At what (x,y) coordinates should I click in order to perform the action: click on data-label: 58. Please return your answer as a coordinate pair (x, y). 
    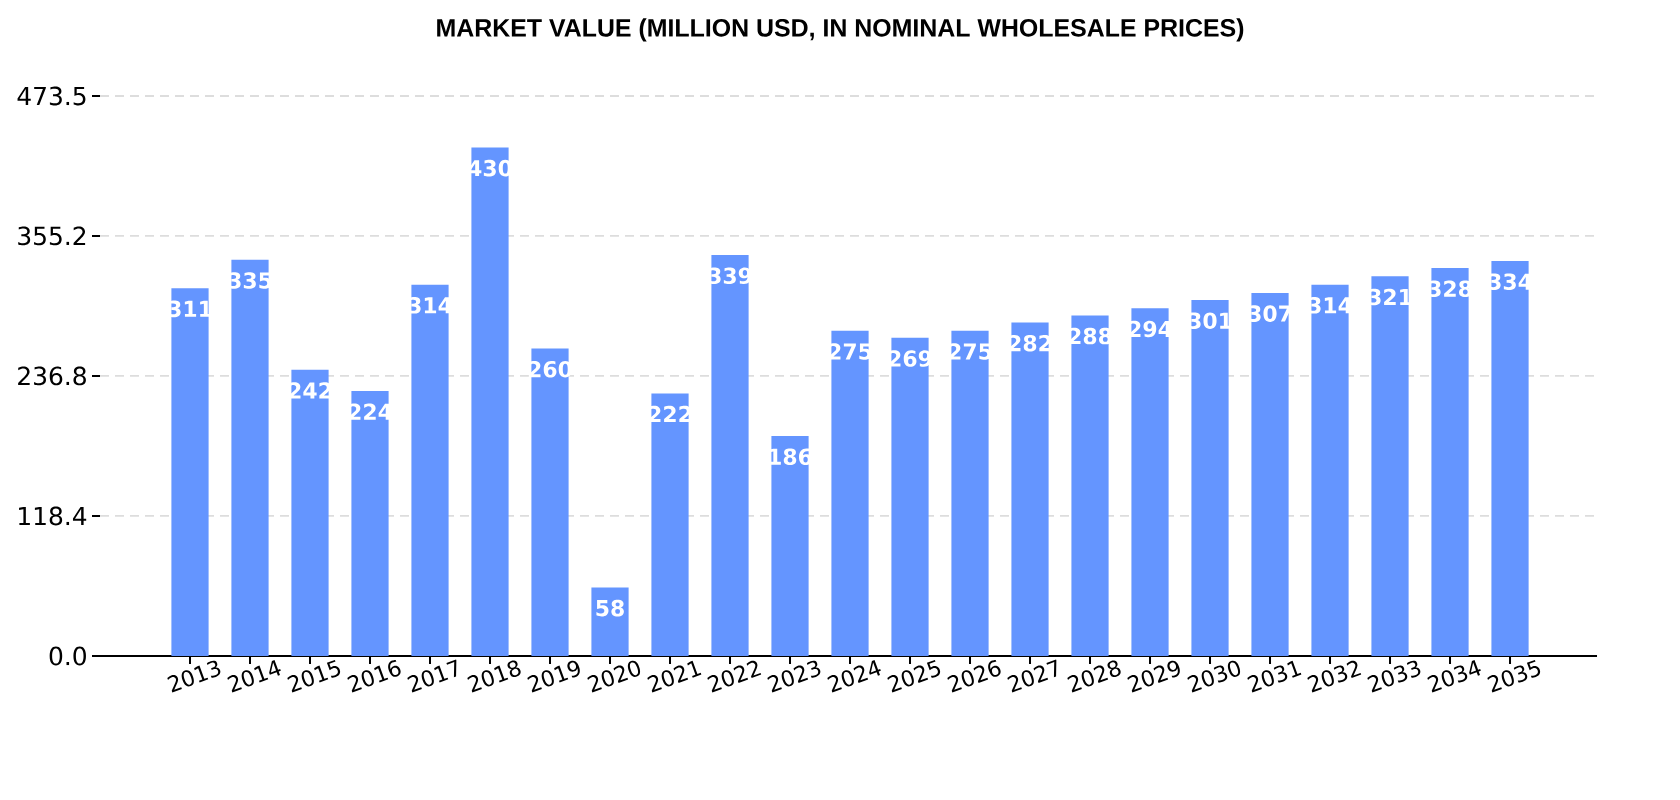
    Looking at the image, I should click on (610, 608).